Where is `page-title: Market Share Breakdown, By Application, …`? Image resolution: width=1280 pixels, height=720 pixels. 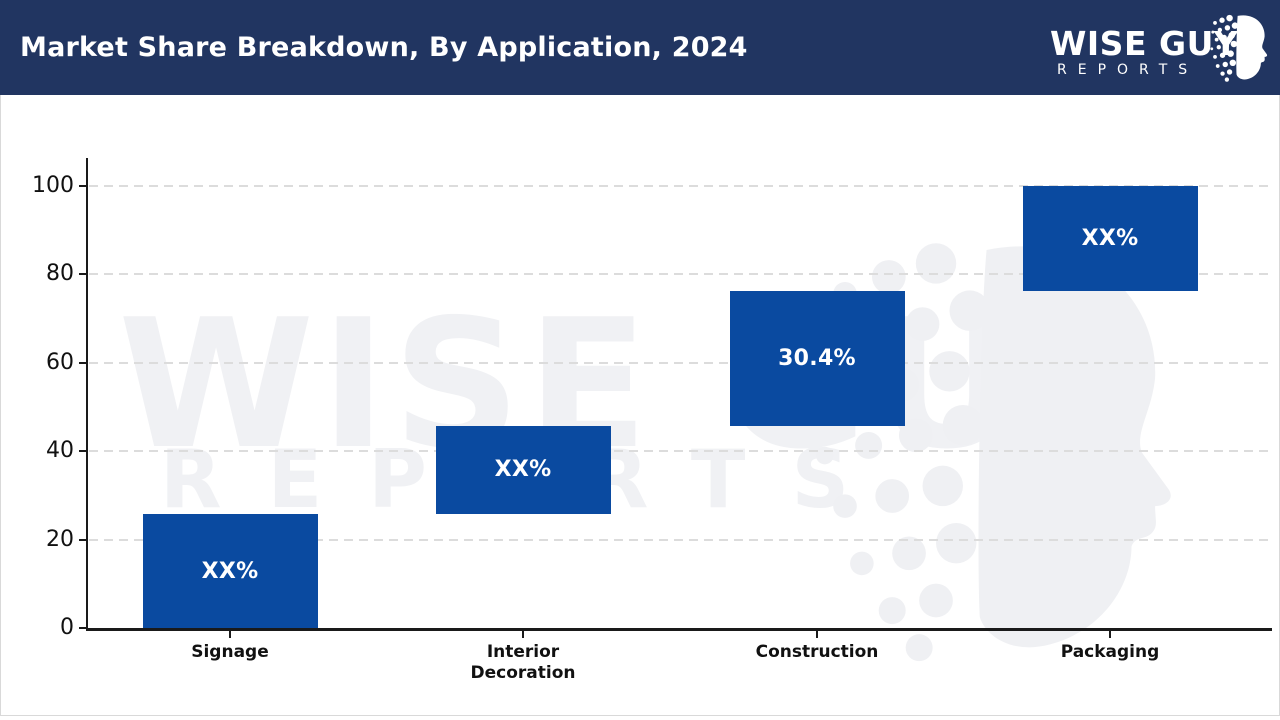 page-title: Market Share Breakdown, By Application, … is located at coordinates (384, 47).